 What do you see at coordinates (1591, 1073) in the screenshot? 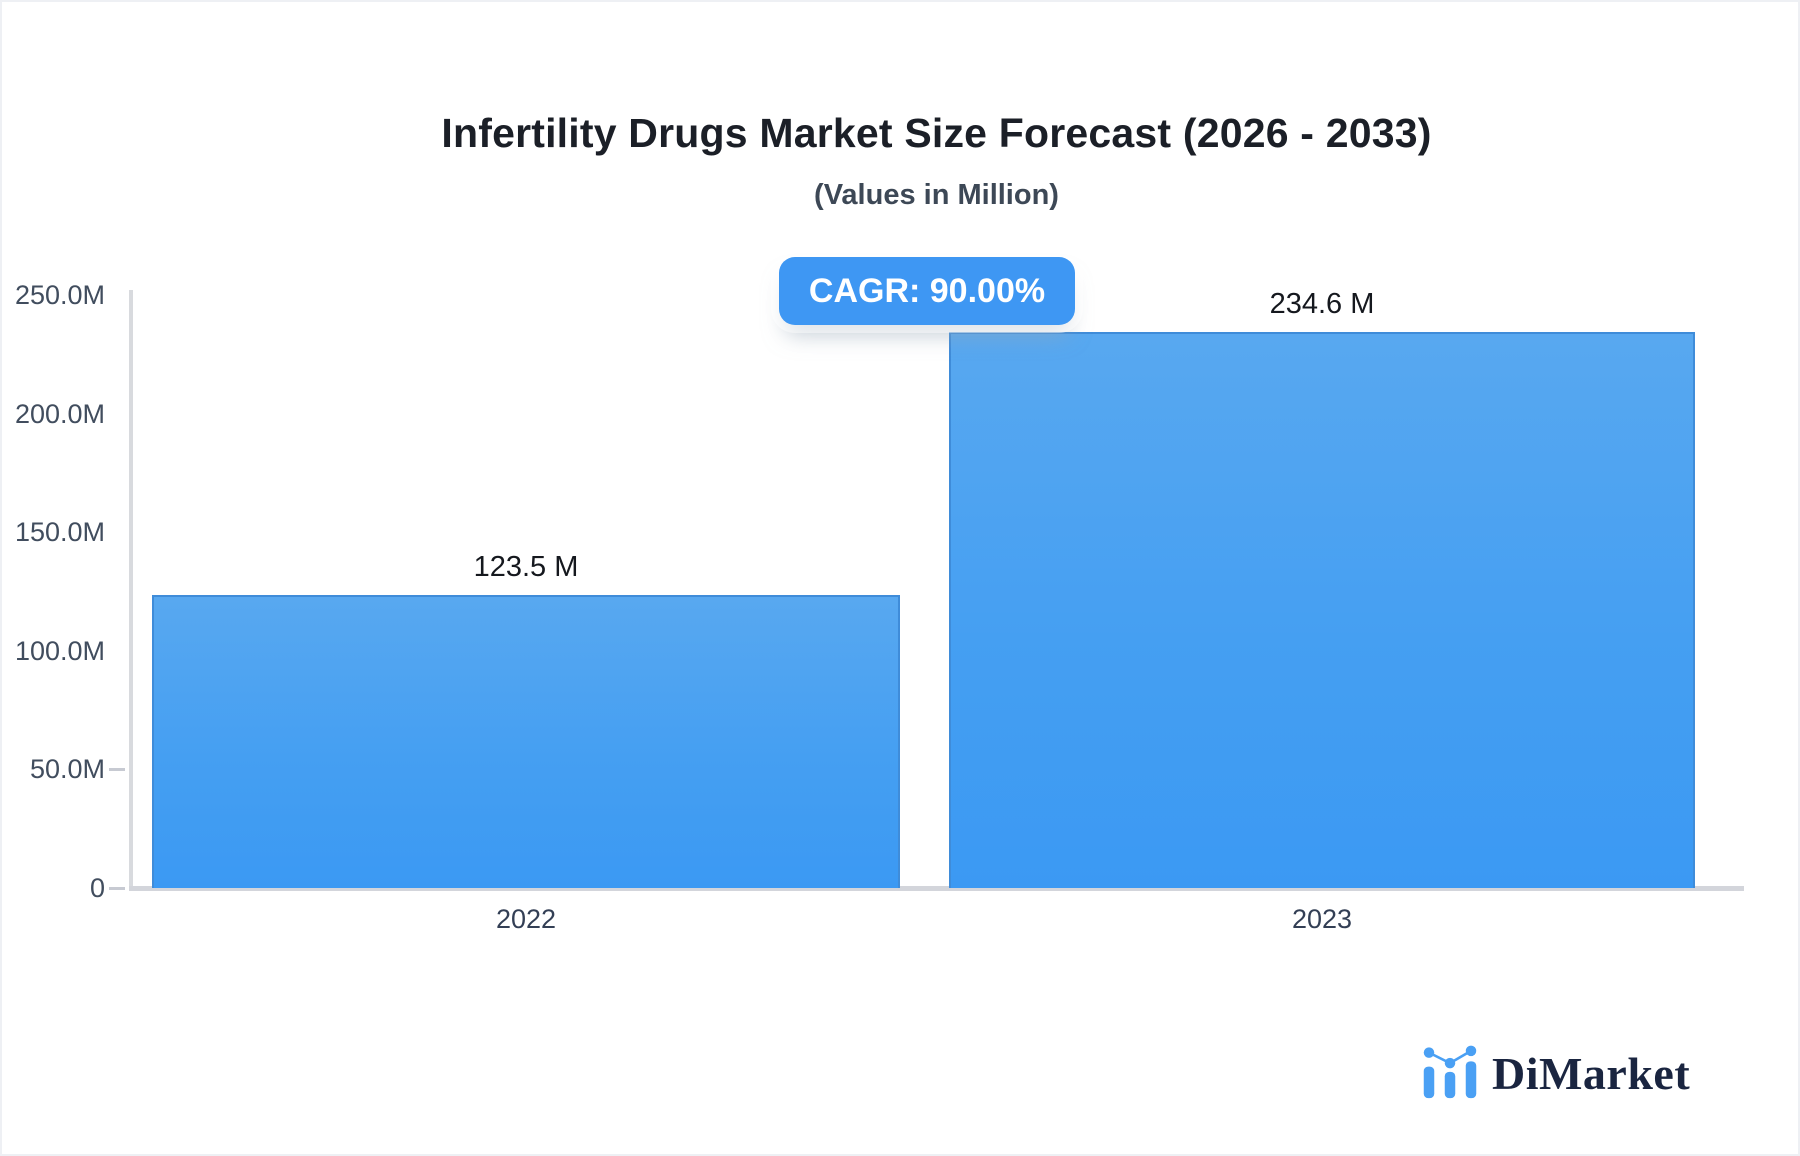
I see `brand-name: DiMarket` at bounding box center [1591, 1073].